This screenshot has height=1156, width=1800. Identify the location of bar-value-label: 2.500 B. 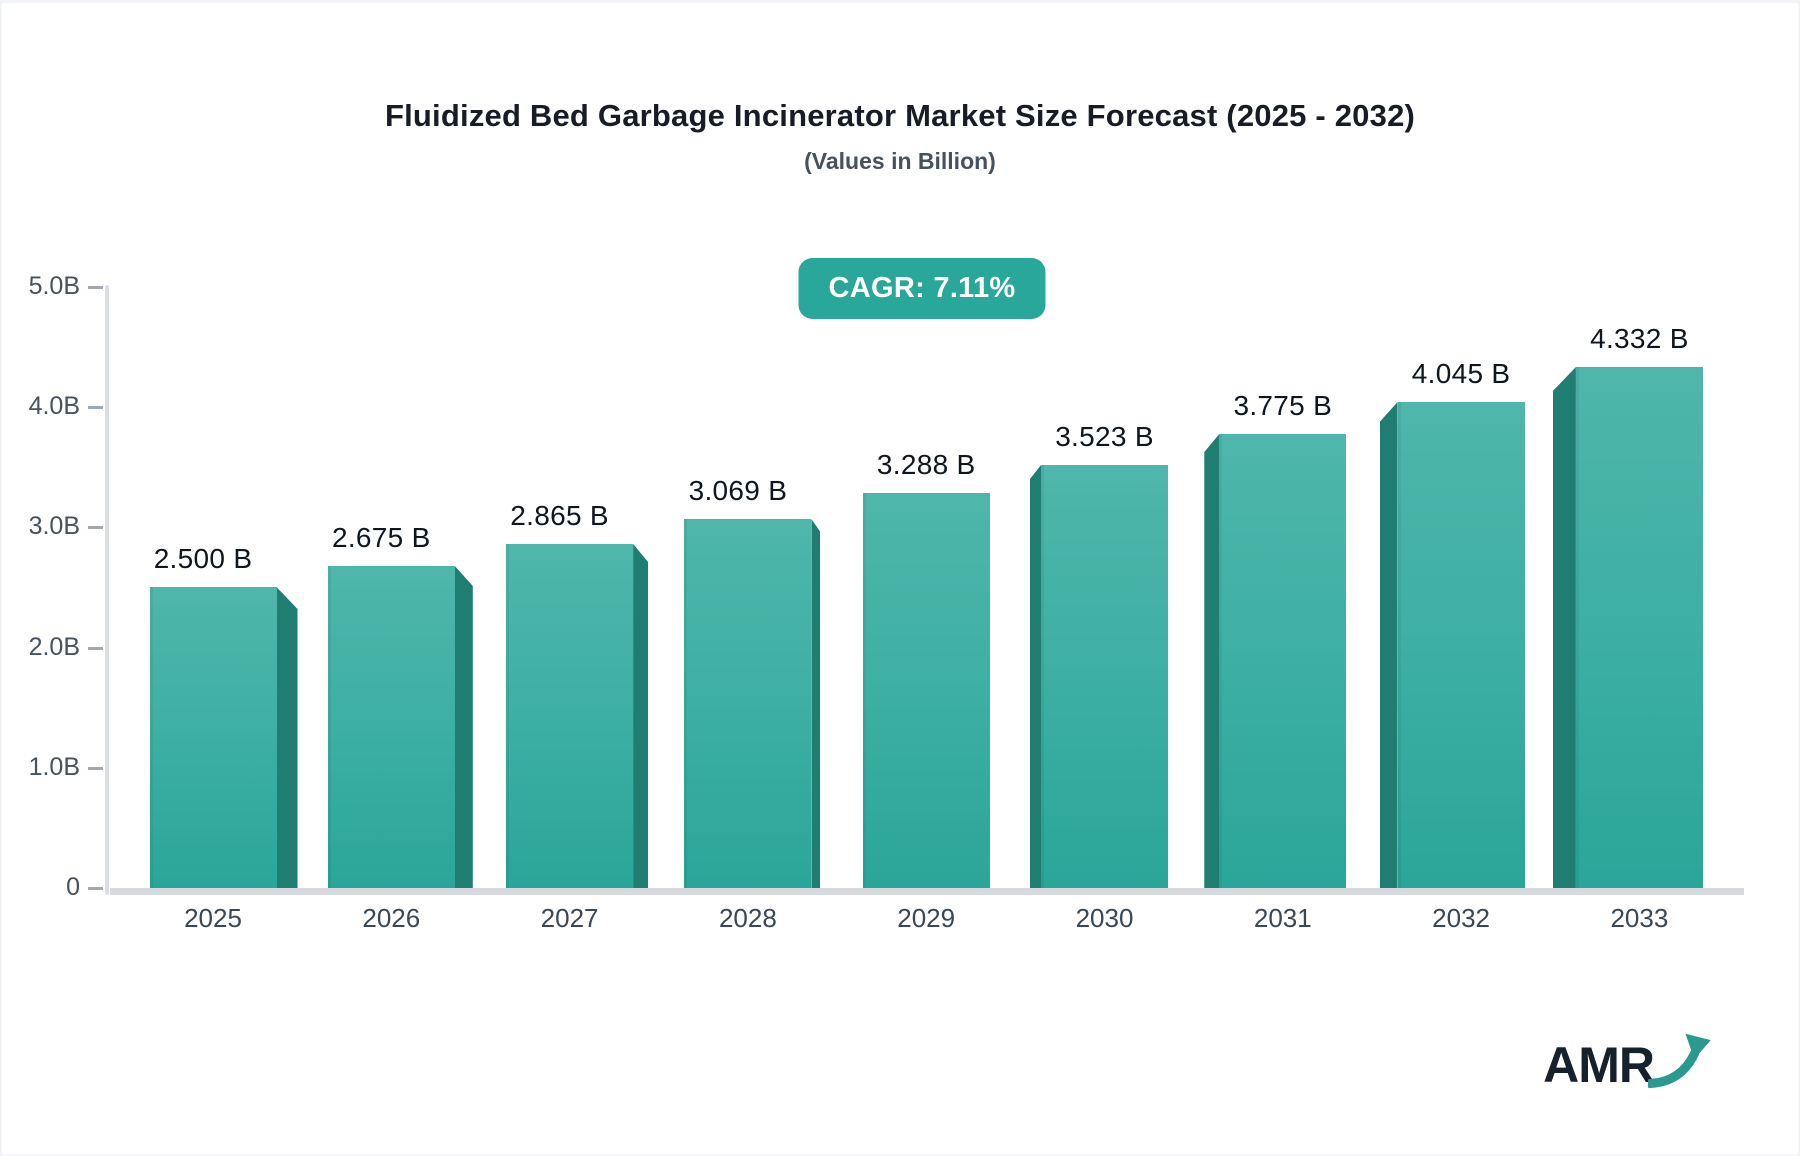
(203, 558).